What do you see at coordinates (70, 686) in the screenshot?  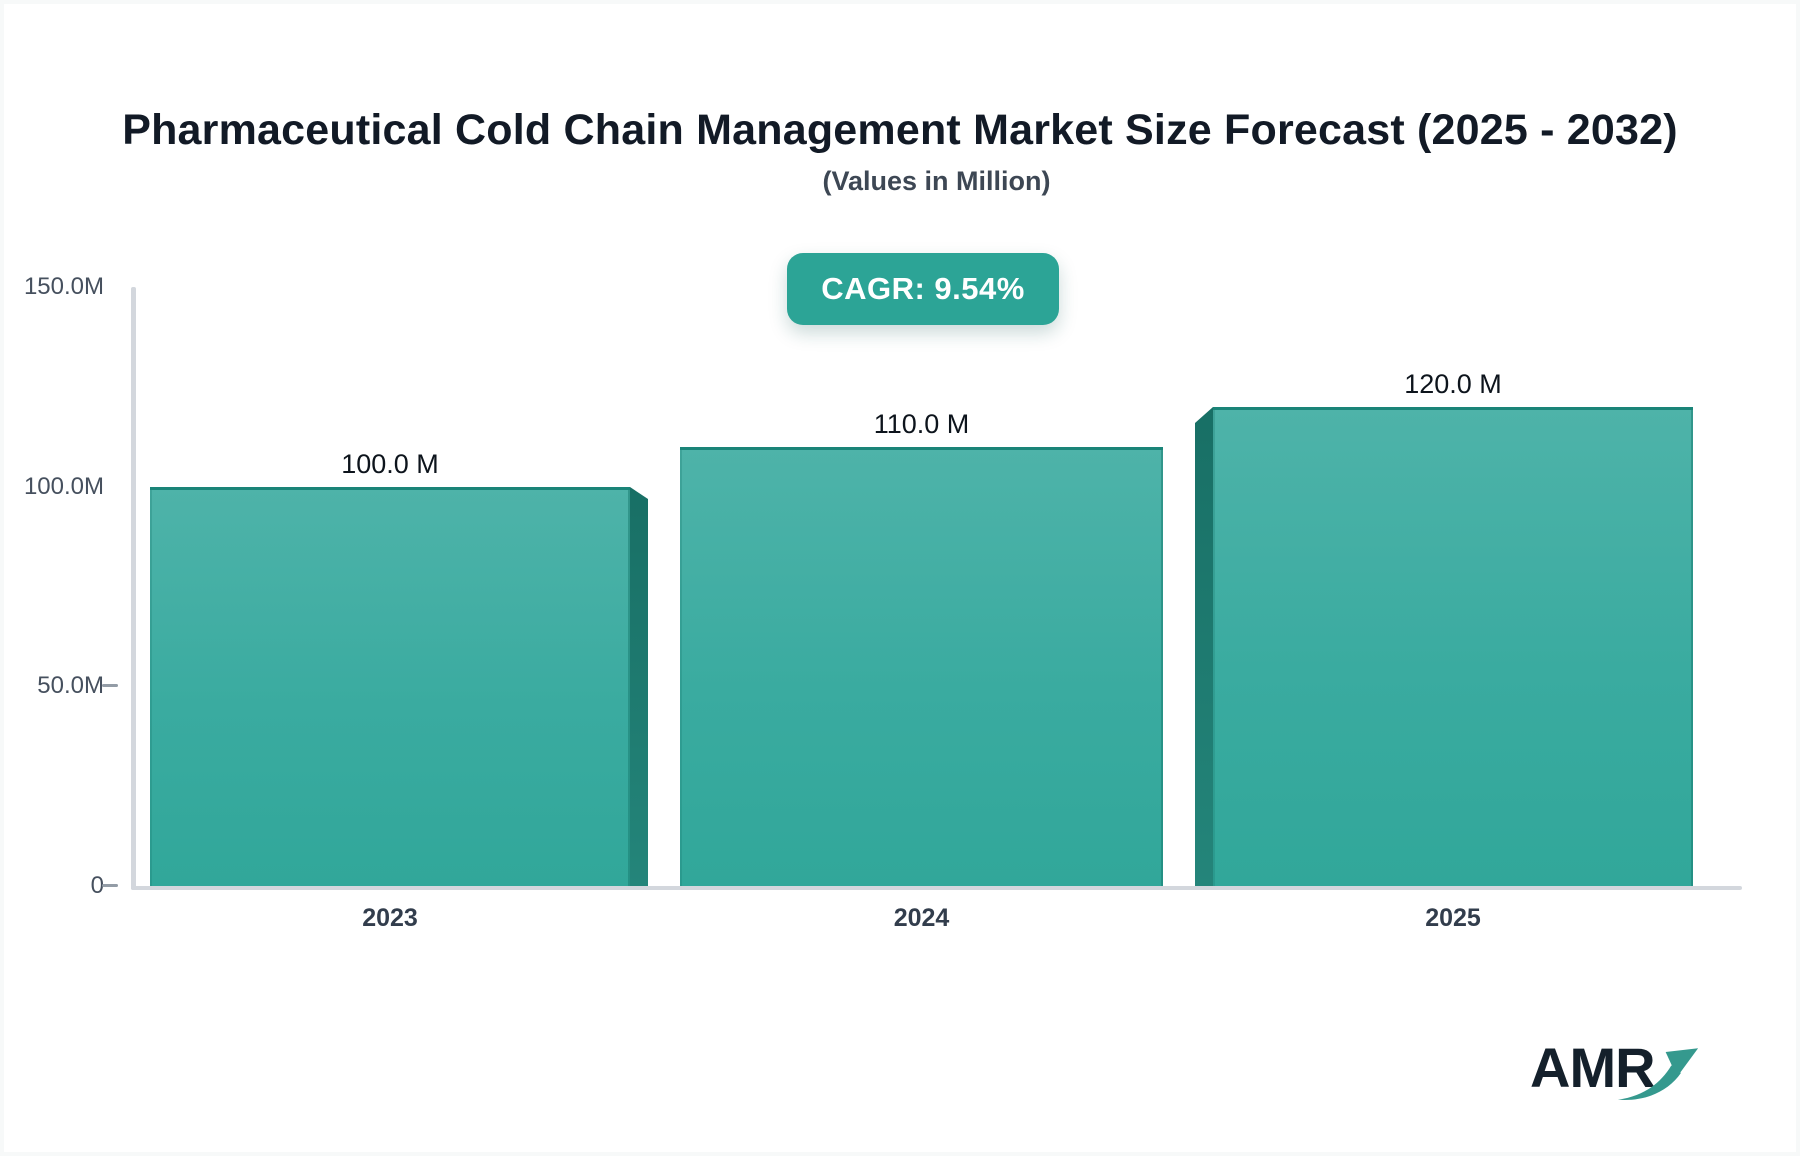 I see `y-axis-tick-label: 50.0M` at bounding box center [70, 686].